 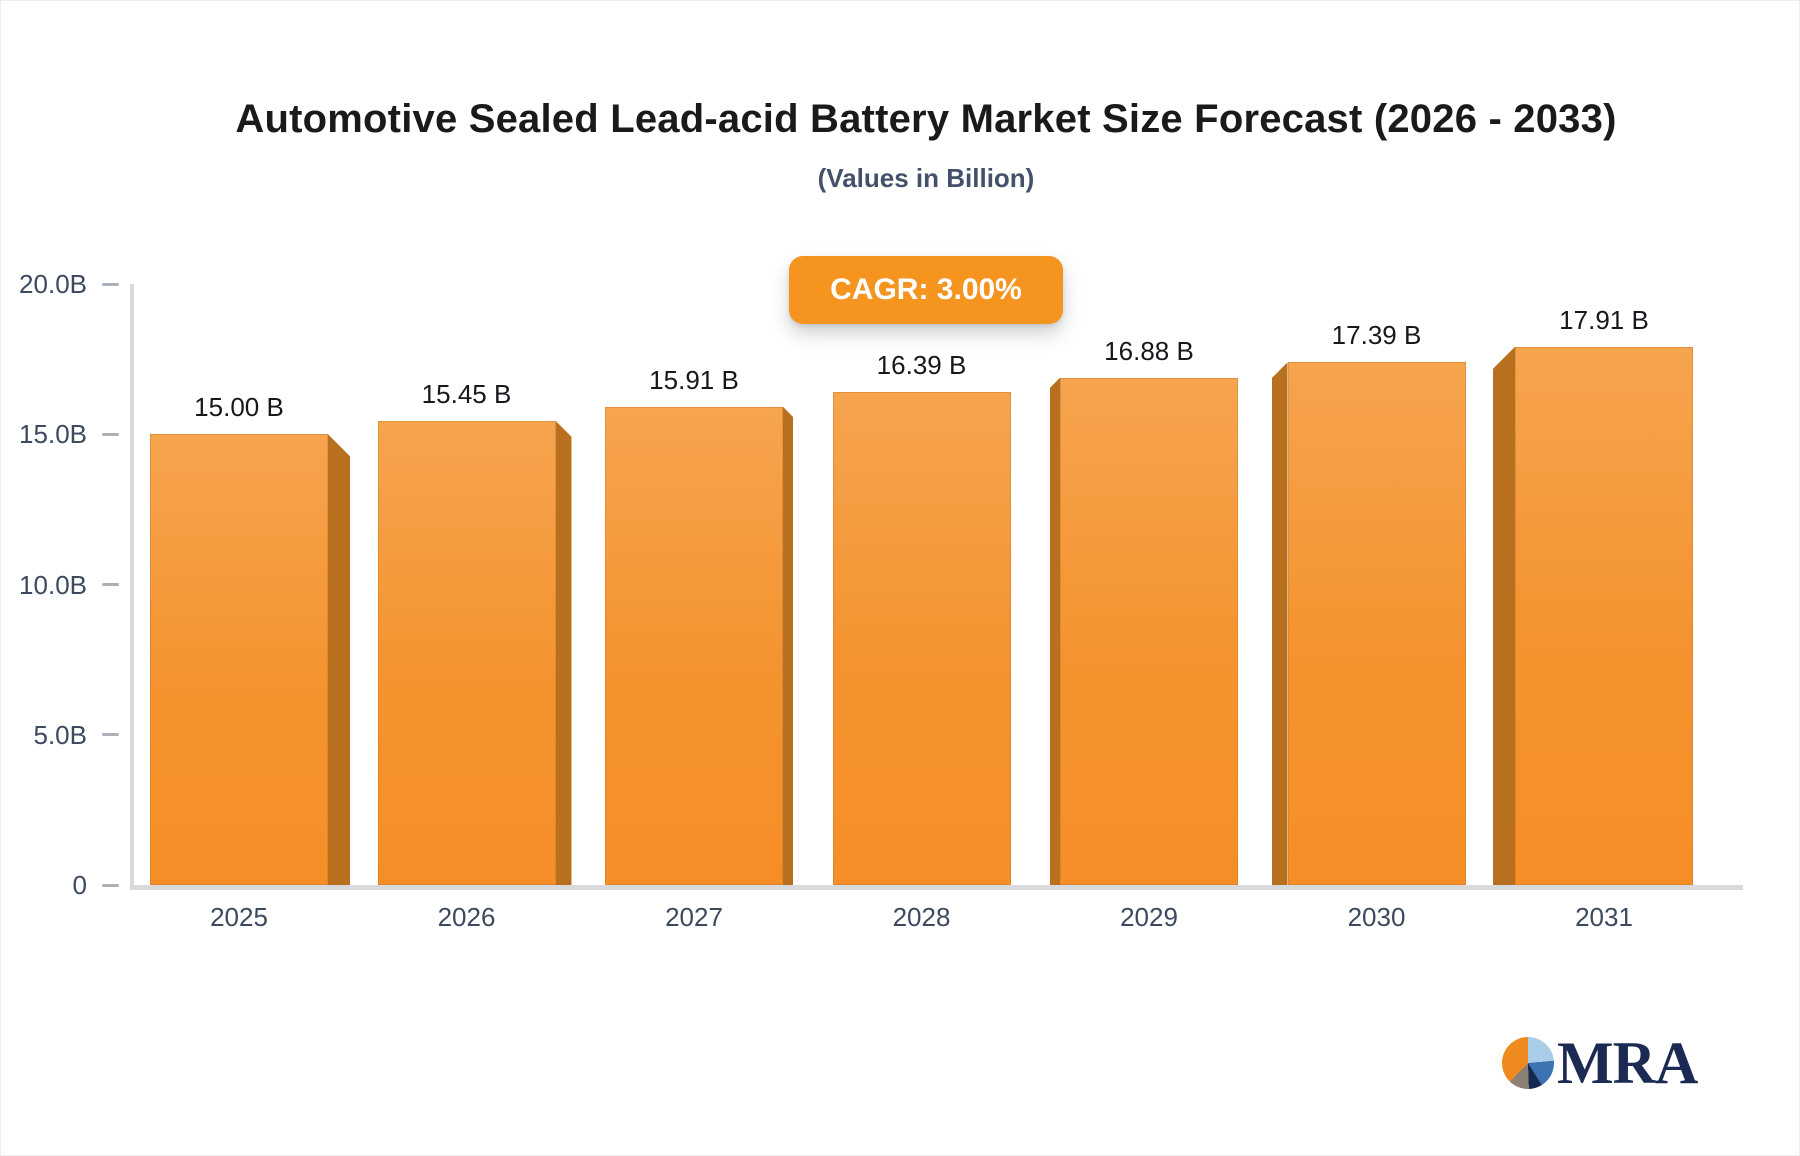 I want to click on x-axis-label: 2027, so click(x=694, y=917).